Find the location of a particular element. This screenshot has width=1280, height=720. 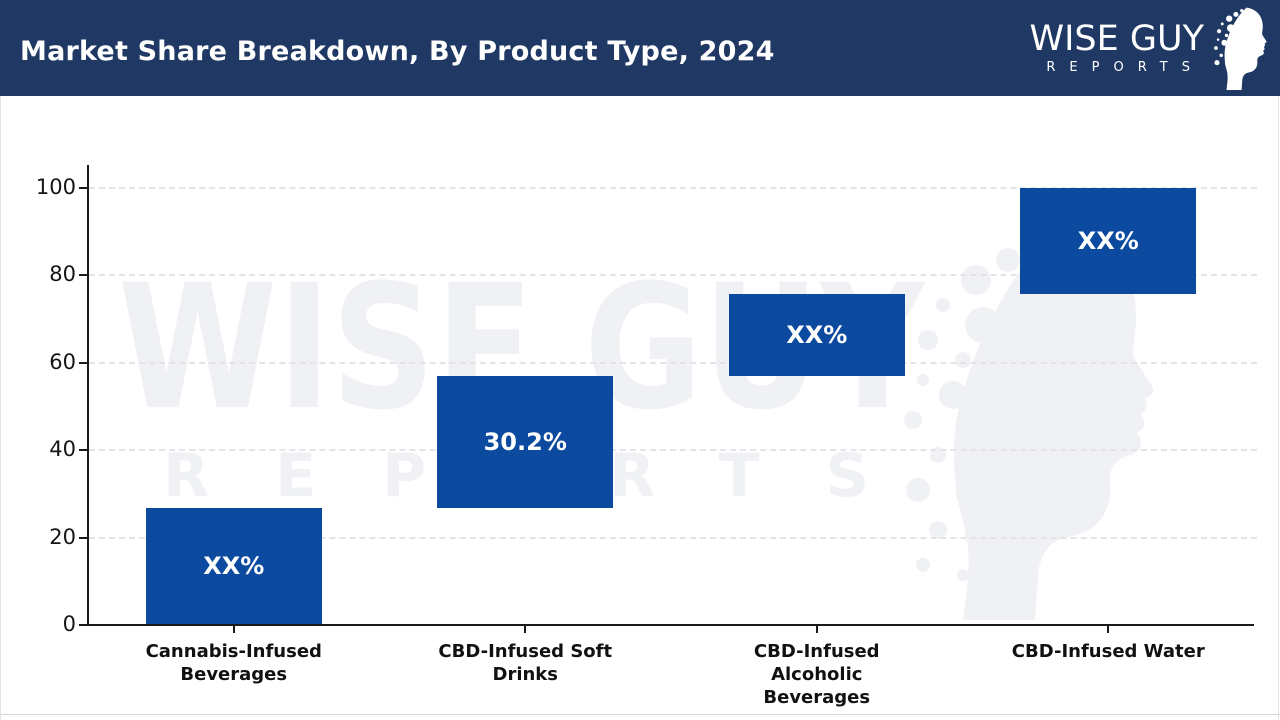

brand-subname: REPORTS is located at coordinates (1125, 68).